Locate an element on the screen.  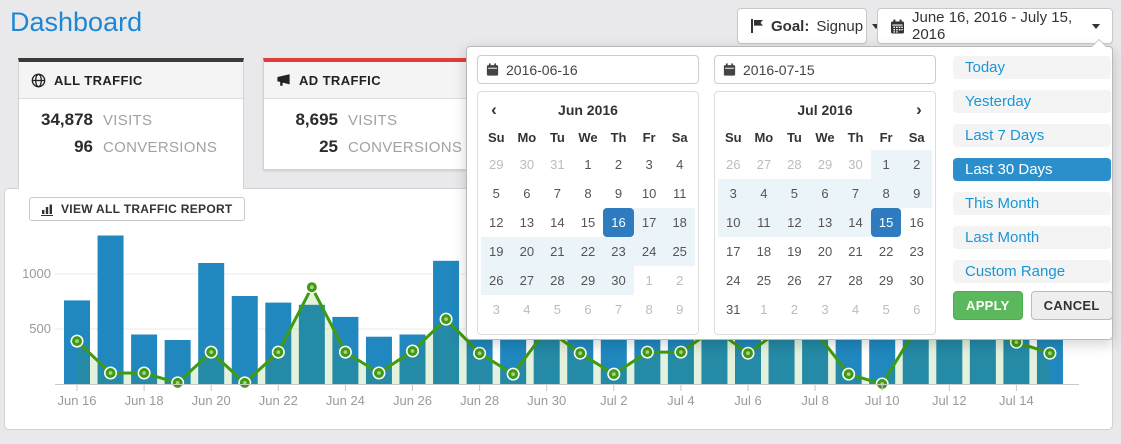
next-month-icon: › is located at coordinates (919, 109).